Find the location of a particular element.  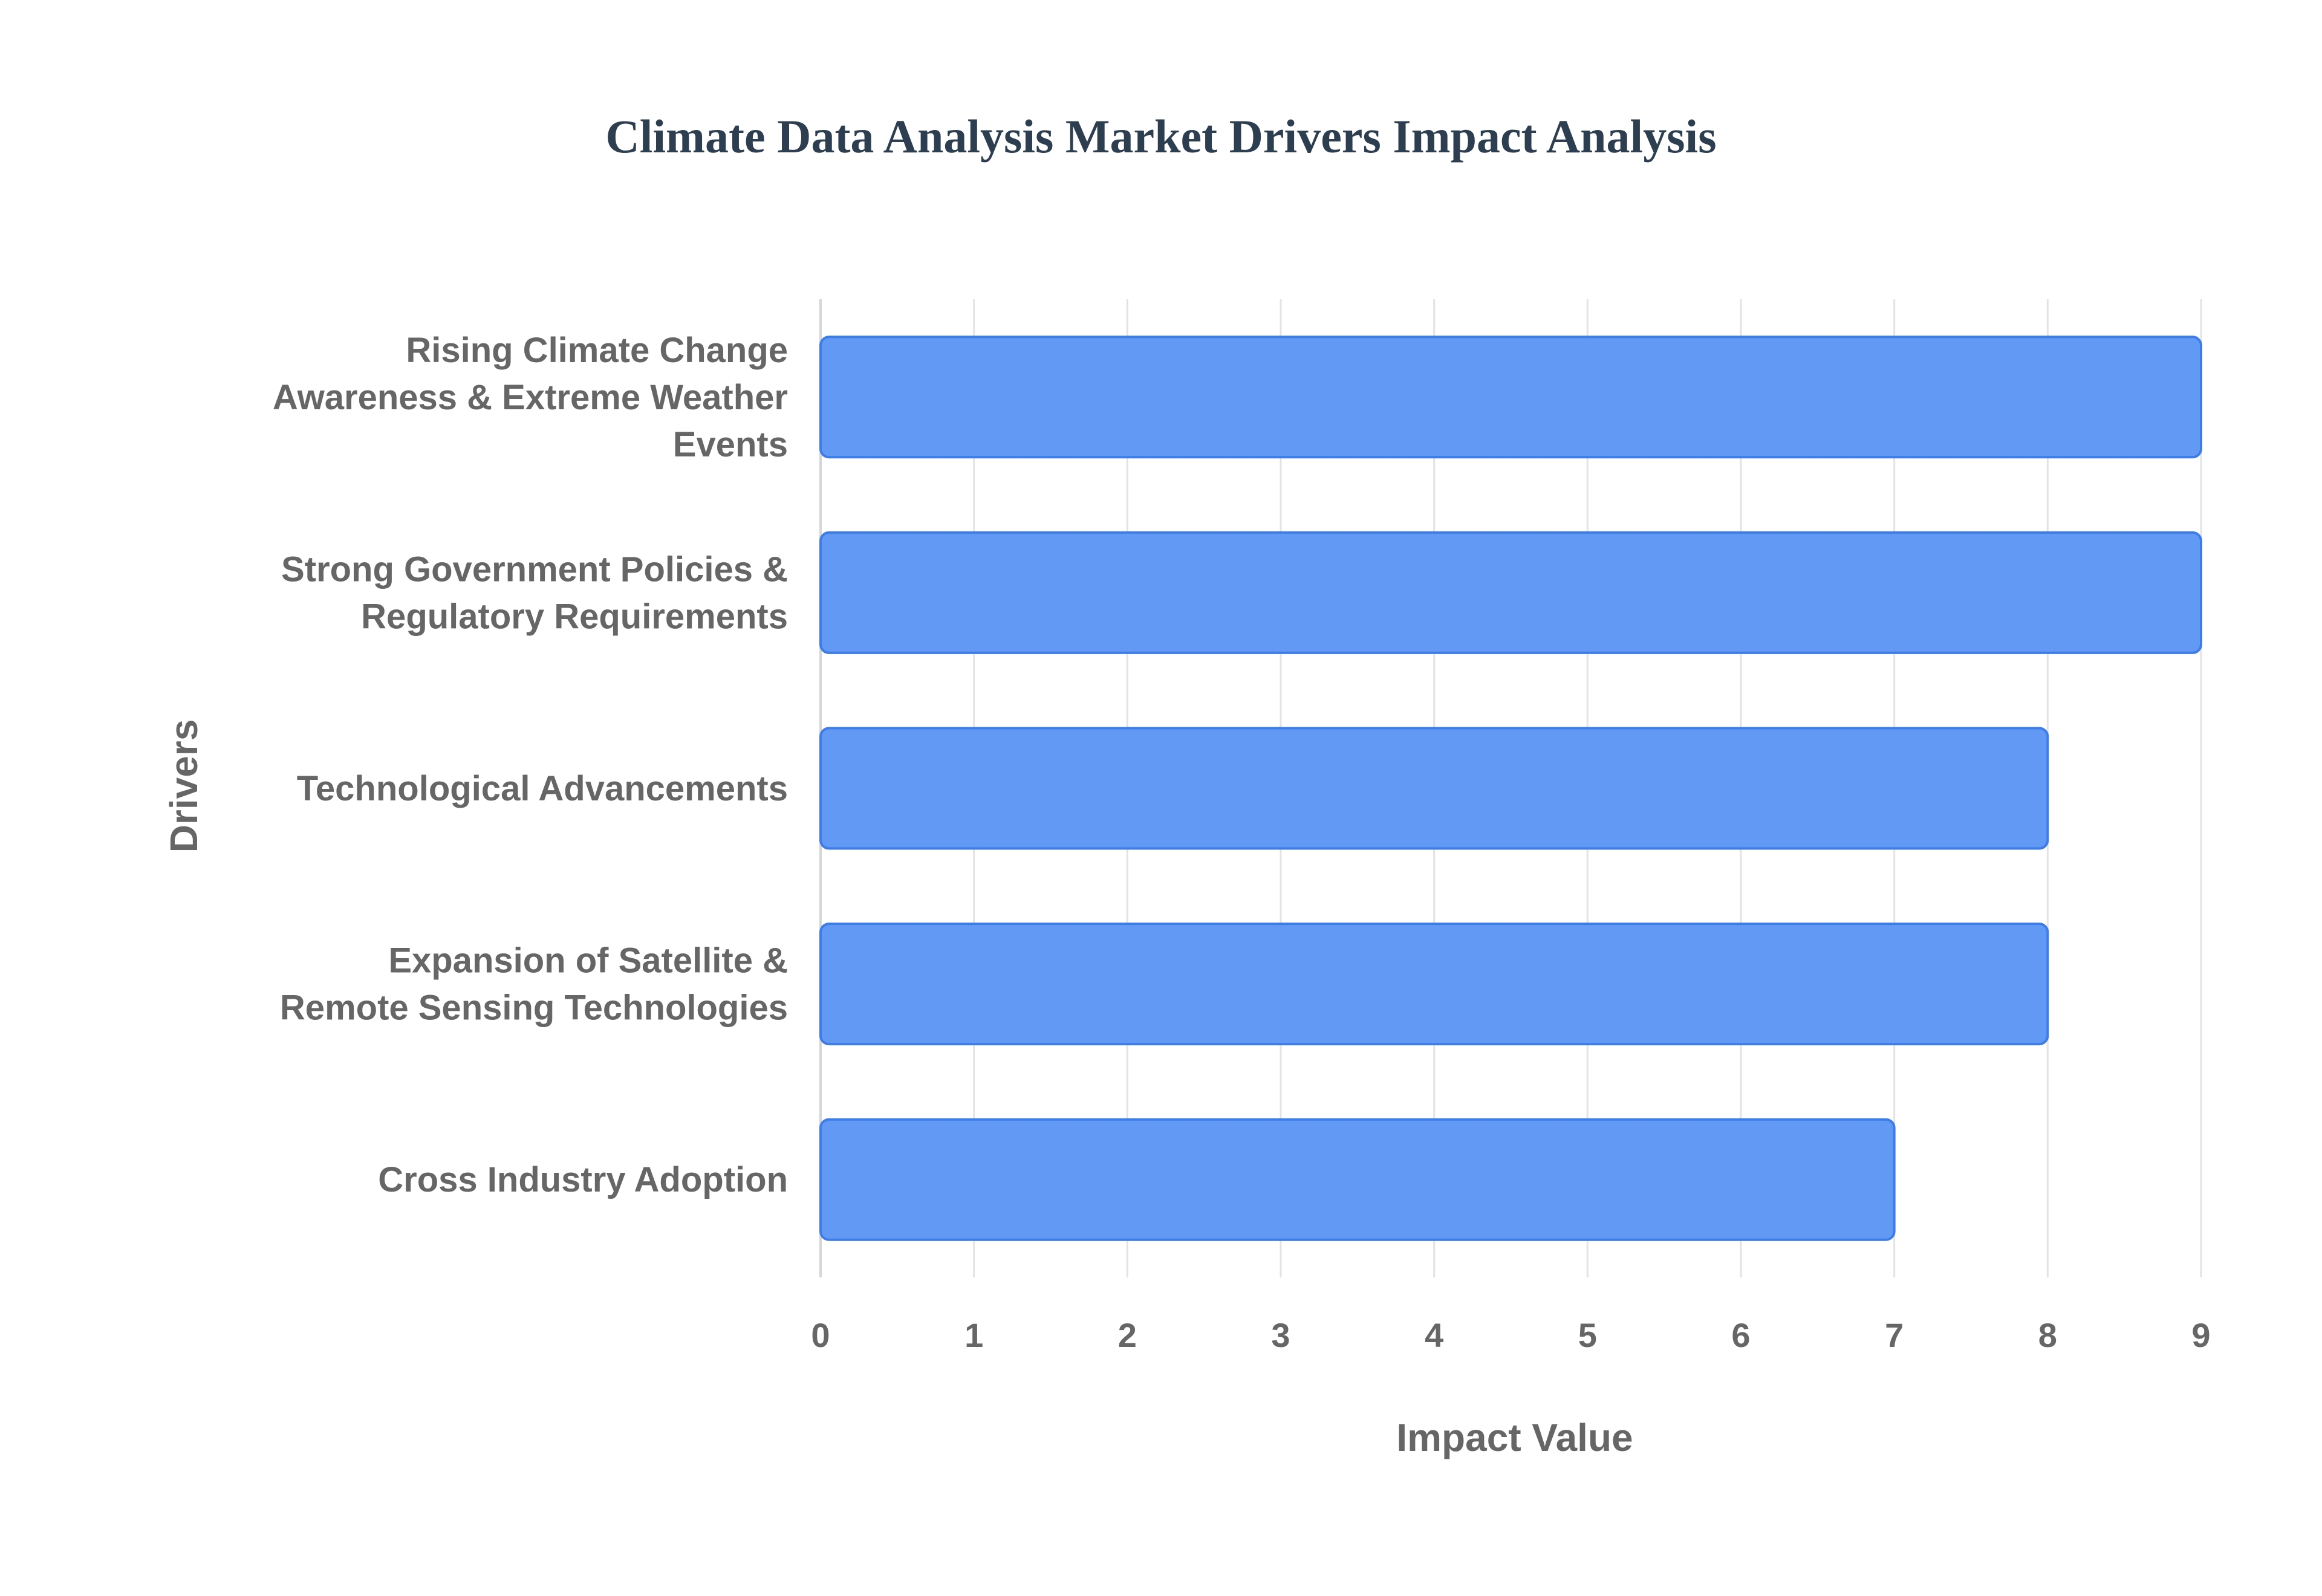

y-axis-title: Drivers is located at coordinates (184, 786).